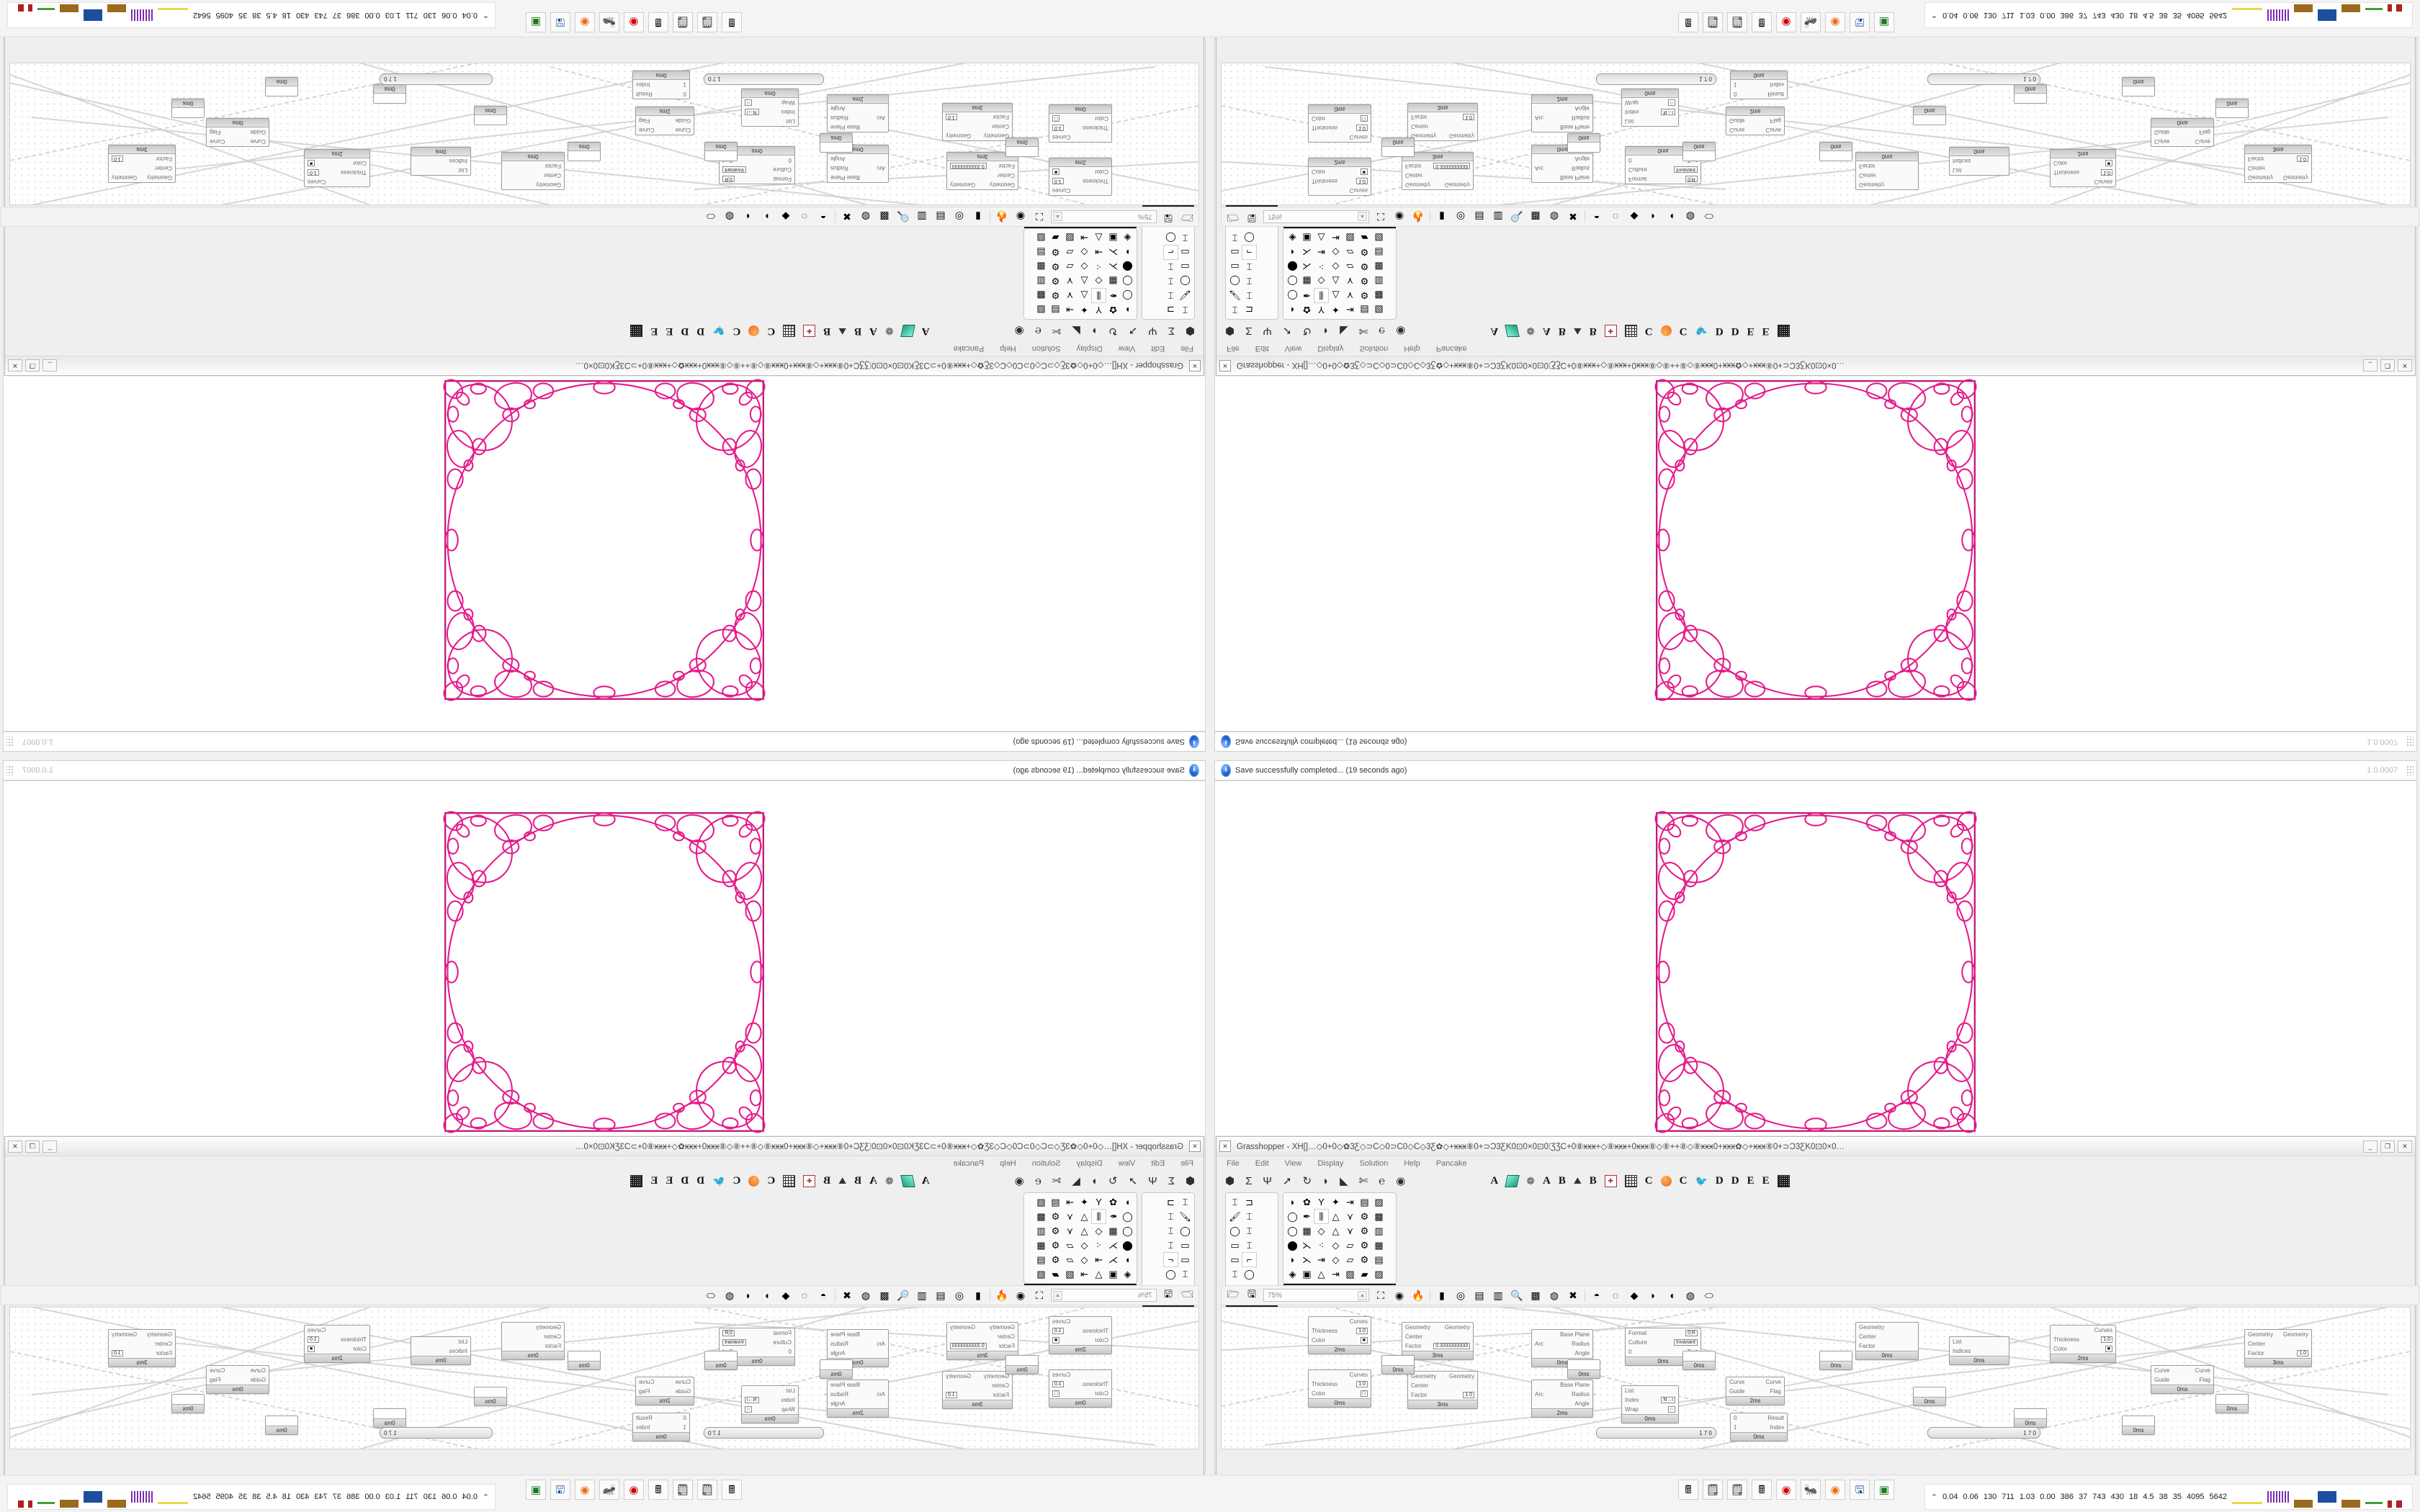 This screenshot has height=1512, width=2420. What do you see at coordinates (1562, 113) in the screenshot?
I see `grasshopper-node: Base Plane Arc Radius Angle 2ms` at bounding box center [1562, 113].